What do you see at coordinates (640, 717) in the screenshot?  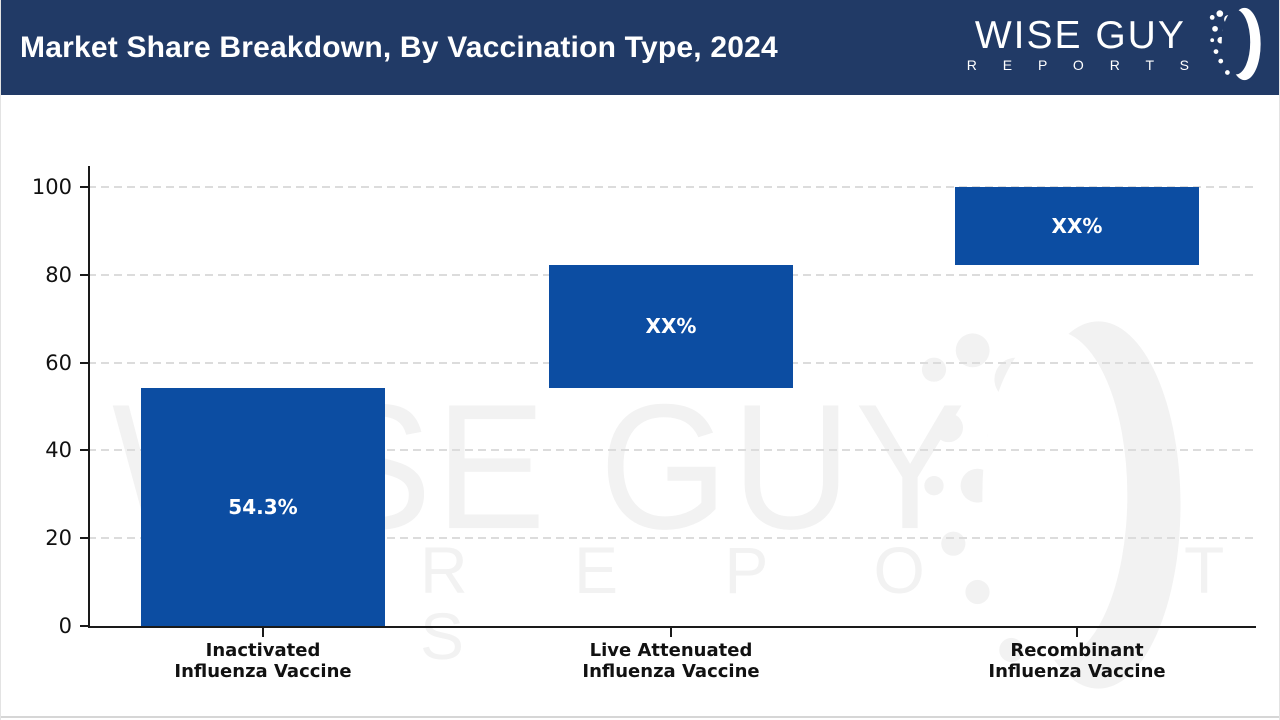 I see `bottom-divider` at bounding box center [640, 717].